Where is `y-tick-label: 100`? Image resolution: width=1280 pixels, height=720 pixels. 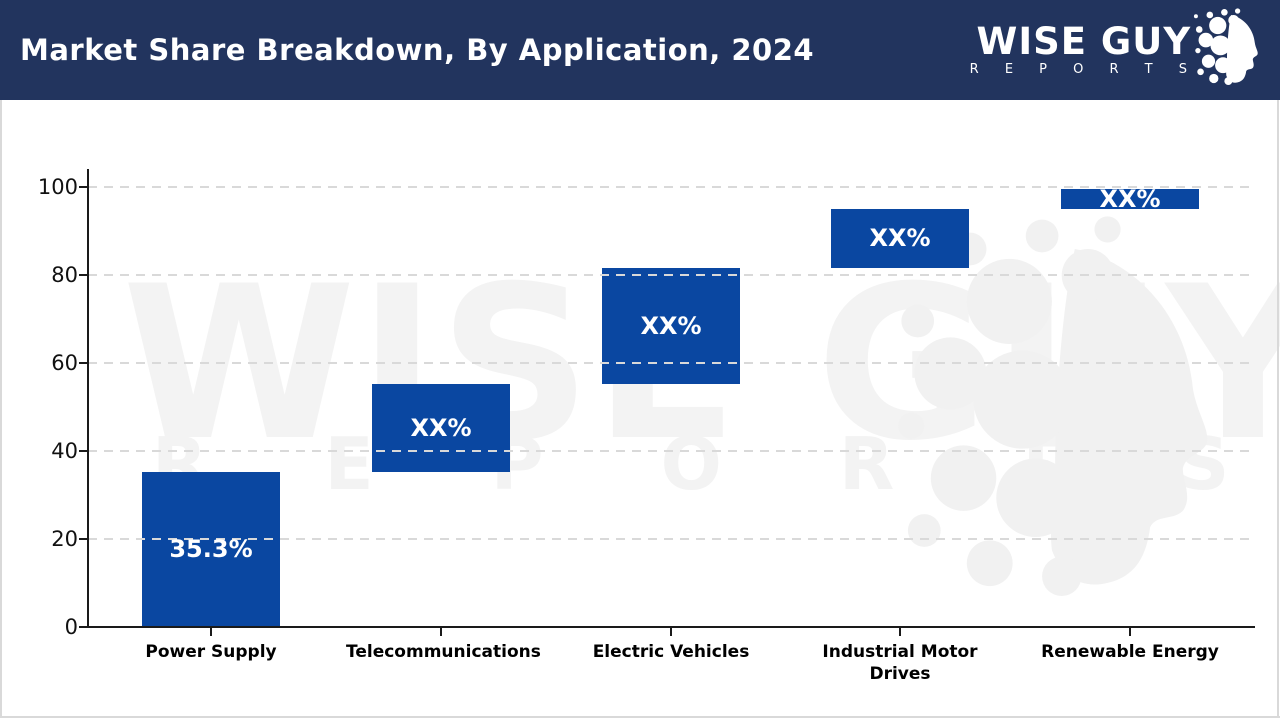 y-tick-label: 100 is located at coordinates (57, 187).